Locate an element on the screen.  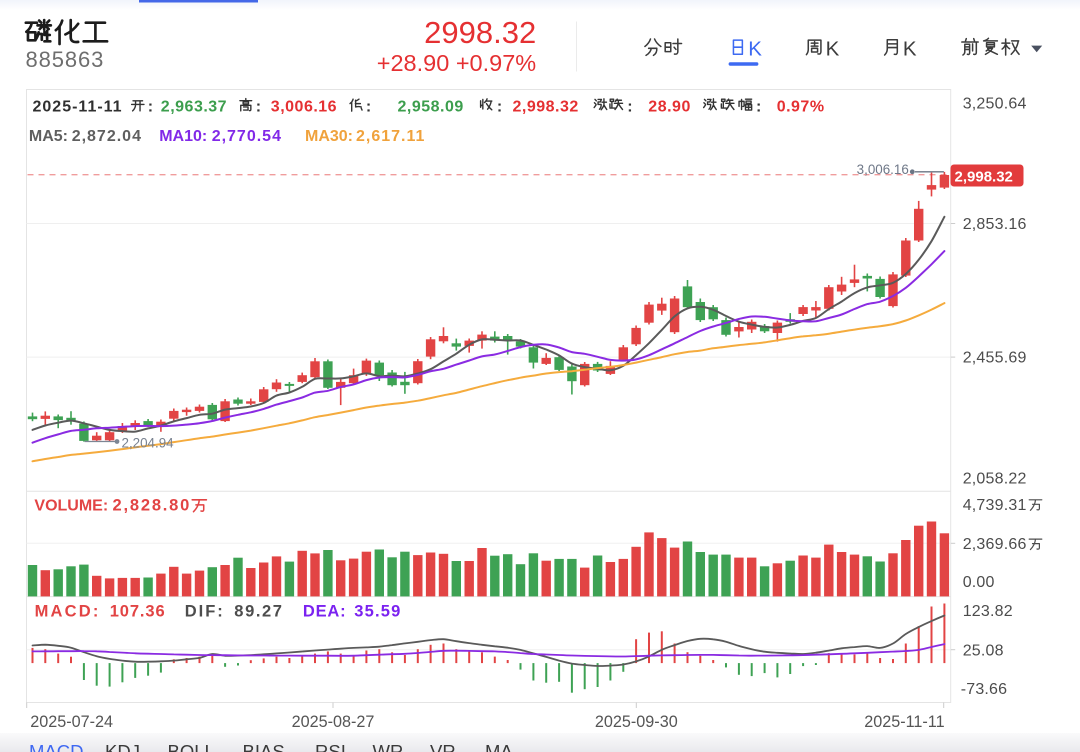
svg-text: MA is located at coordinates (499, 746).